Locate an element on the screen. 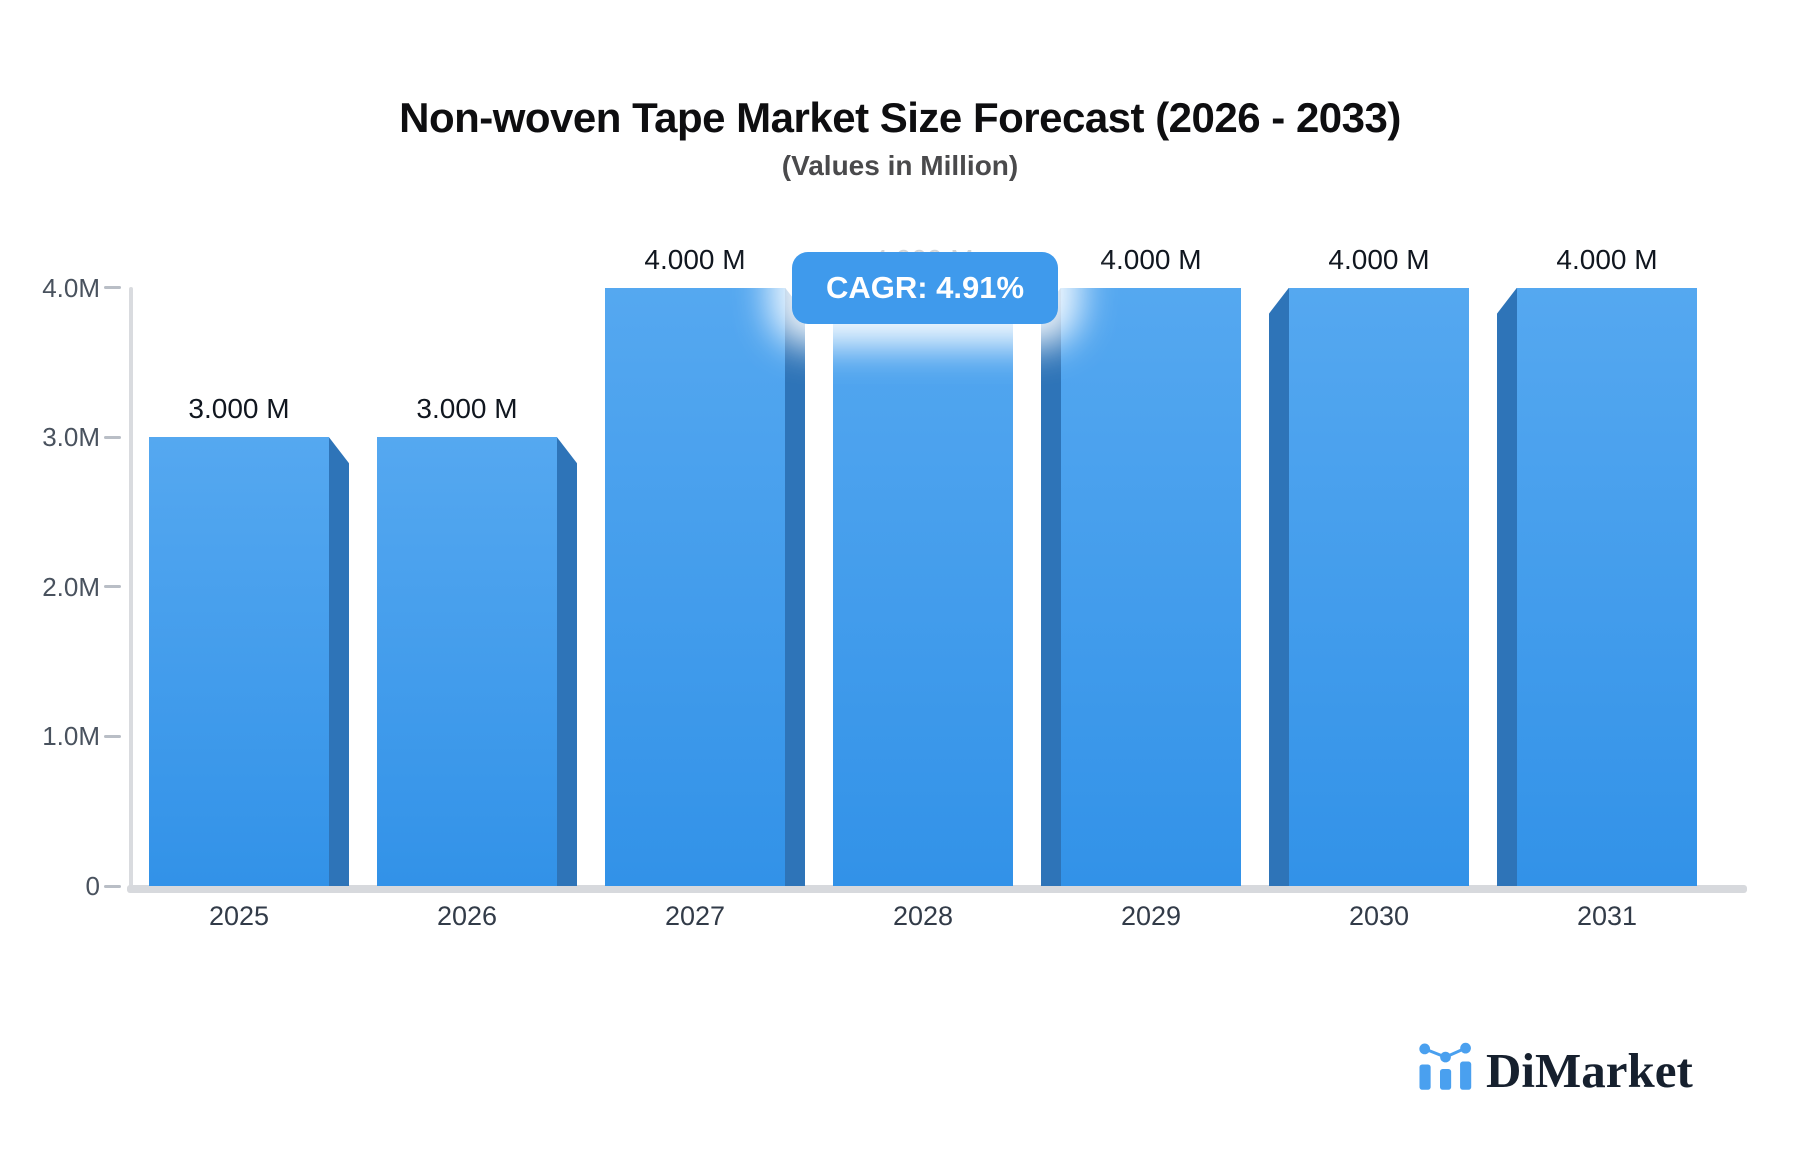 The width and height of the screenshot is (1800, 1156). y-axis-tick-label: 0 is located at coordinates (92, 886).